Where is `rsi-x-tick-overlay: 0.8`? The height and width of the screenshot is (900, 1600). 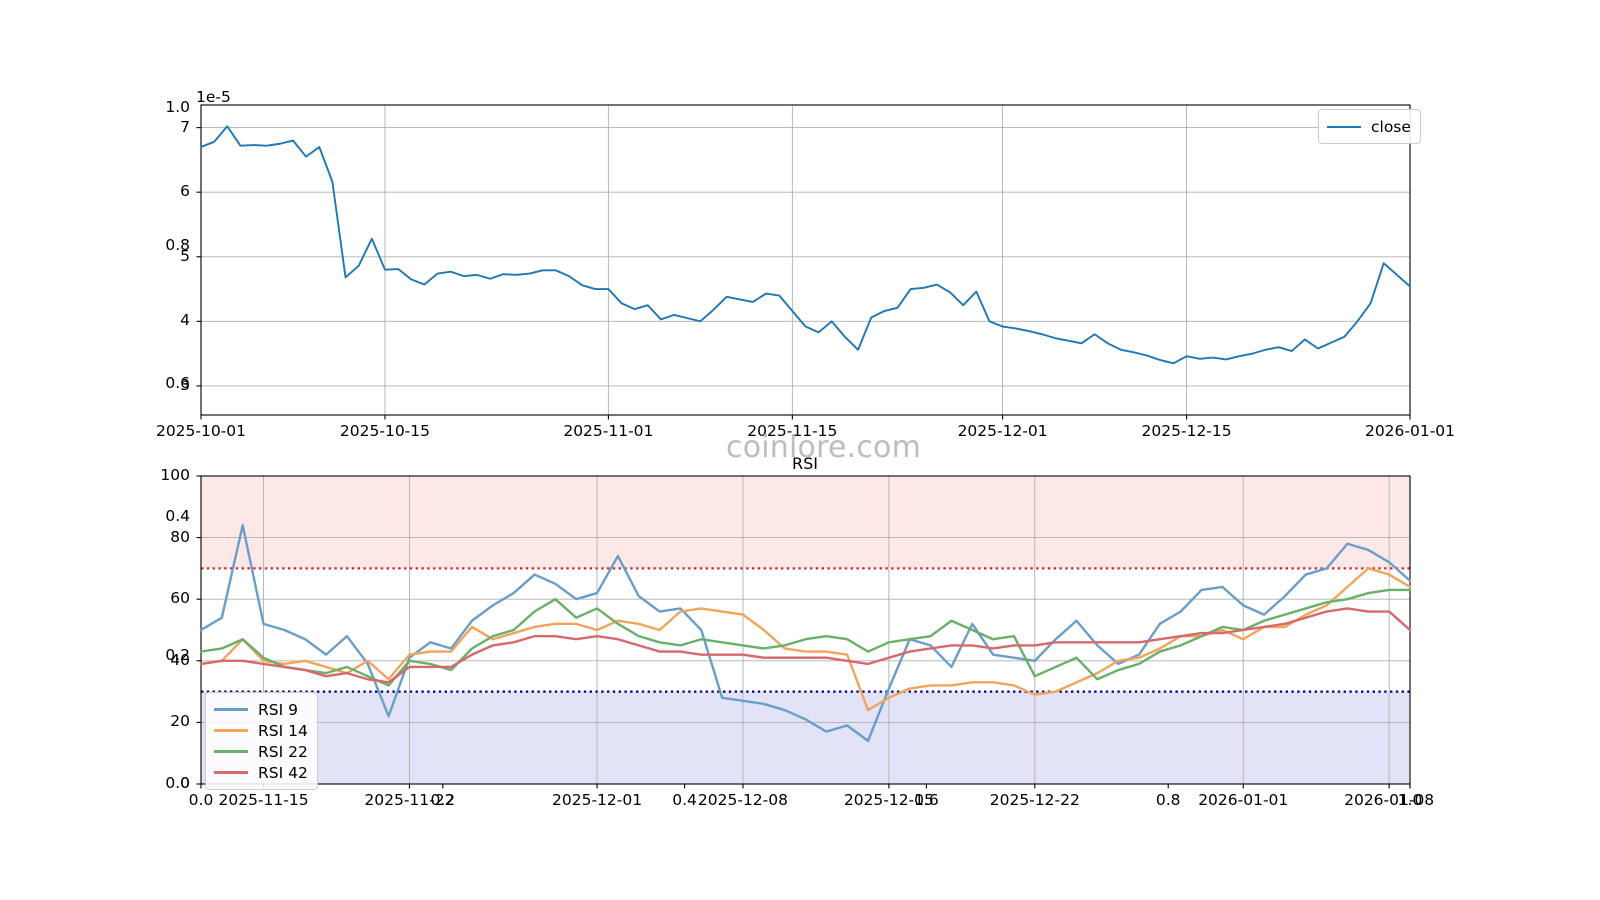 rsi-x-tick-overlay: 0.8 is located at coordinates (1168, 800).